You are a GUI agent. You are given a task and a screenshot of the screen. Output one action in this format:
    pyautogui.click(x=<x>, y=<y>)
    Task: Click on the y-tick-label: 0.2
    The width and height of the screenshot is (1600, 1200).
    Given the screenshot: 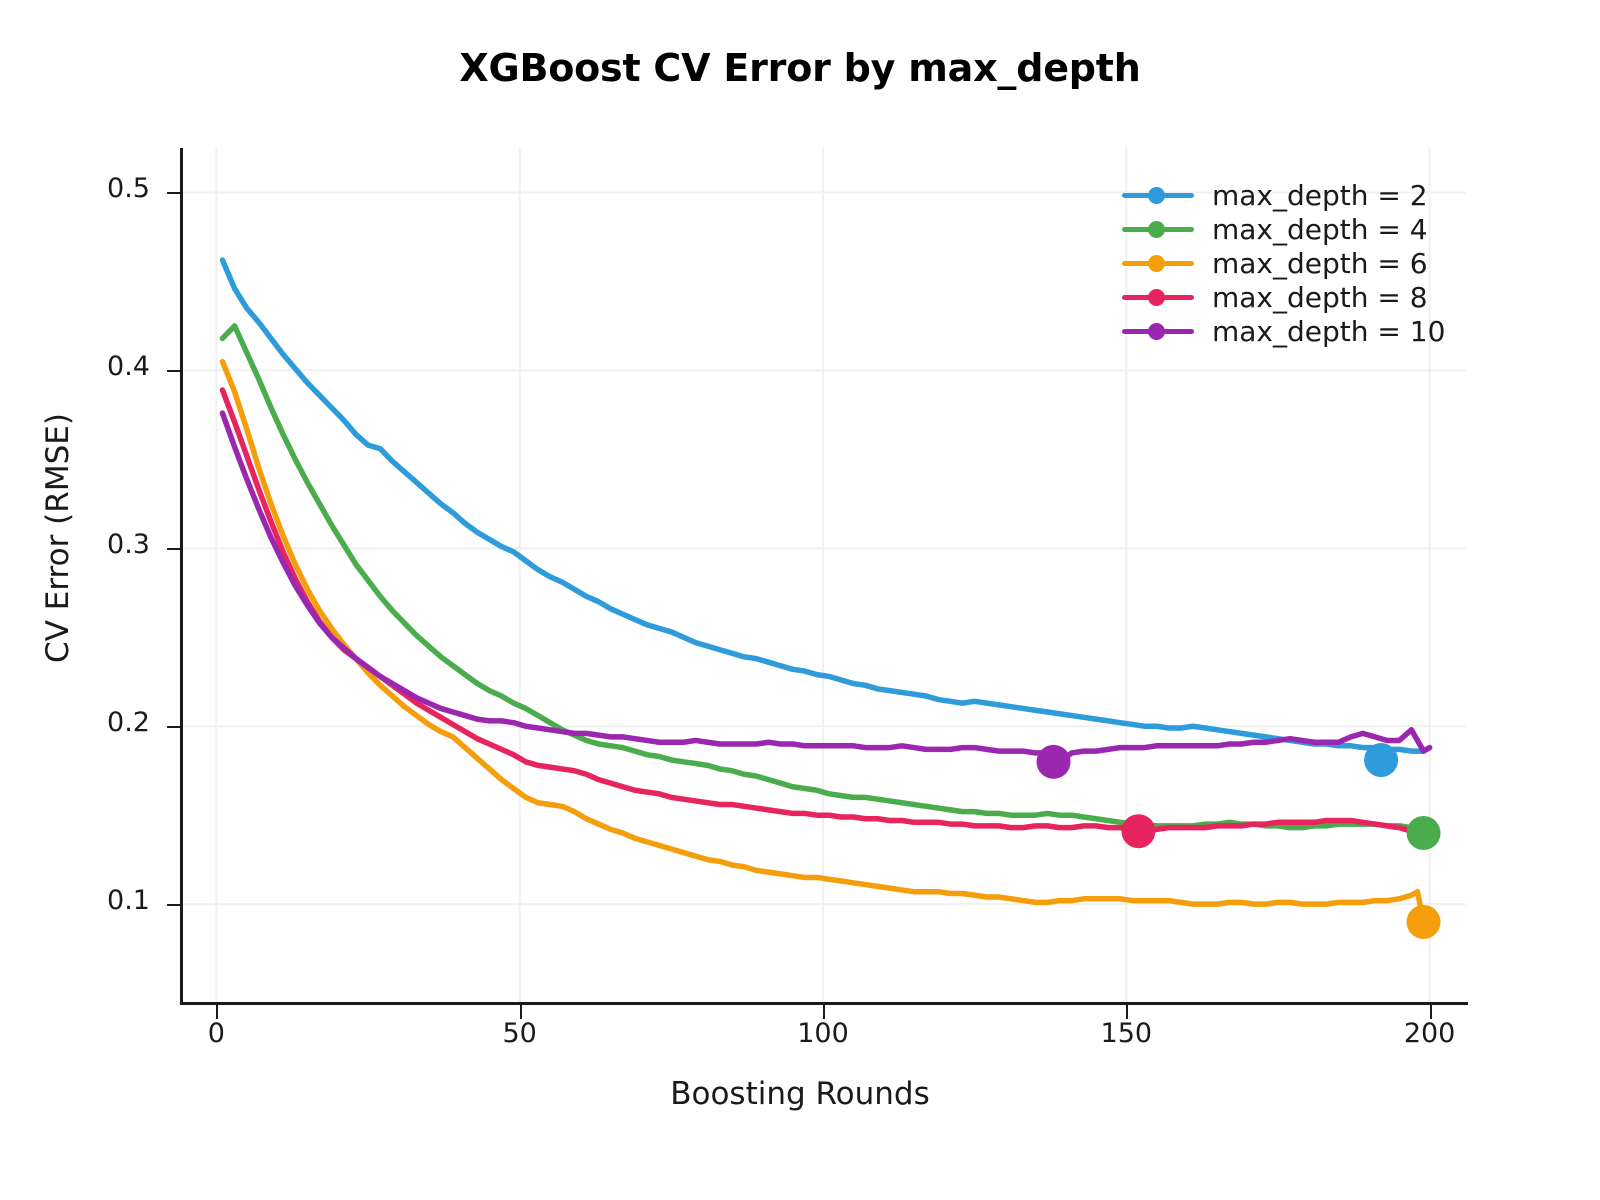 What is the action you would take?
    pyautogui.click(x=128, y=723)
    